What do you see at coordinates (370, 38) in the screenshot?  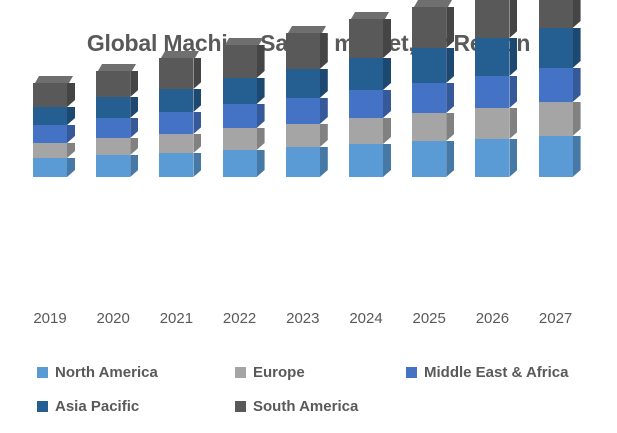 I see `bar-segment-2024-south-america` at bounding box center [370, 38].